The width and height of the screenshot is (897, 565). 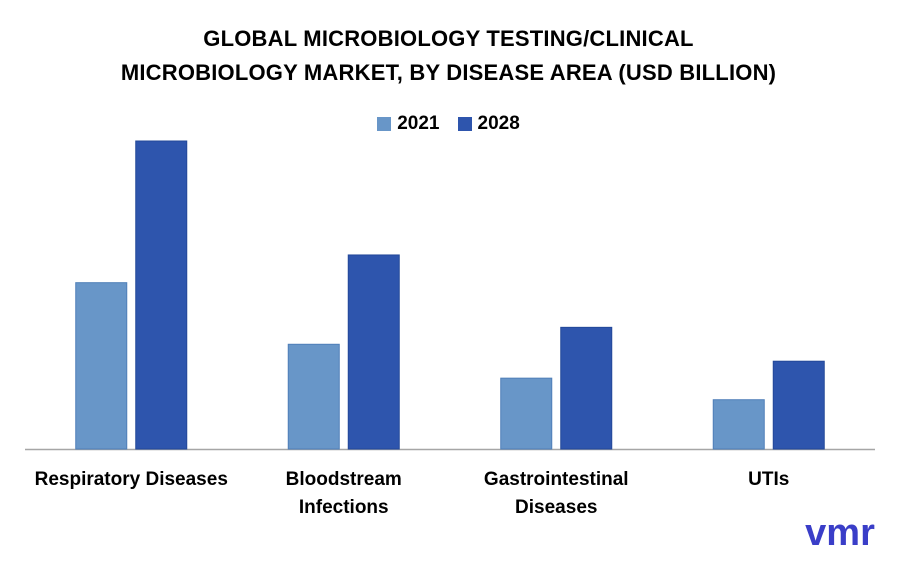 I want to click on legend-label-2021: 2021, so click(x=418, y=123).